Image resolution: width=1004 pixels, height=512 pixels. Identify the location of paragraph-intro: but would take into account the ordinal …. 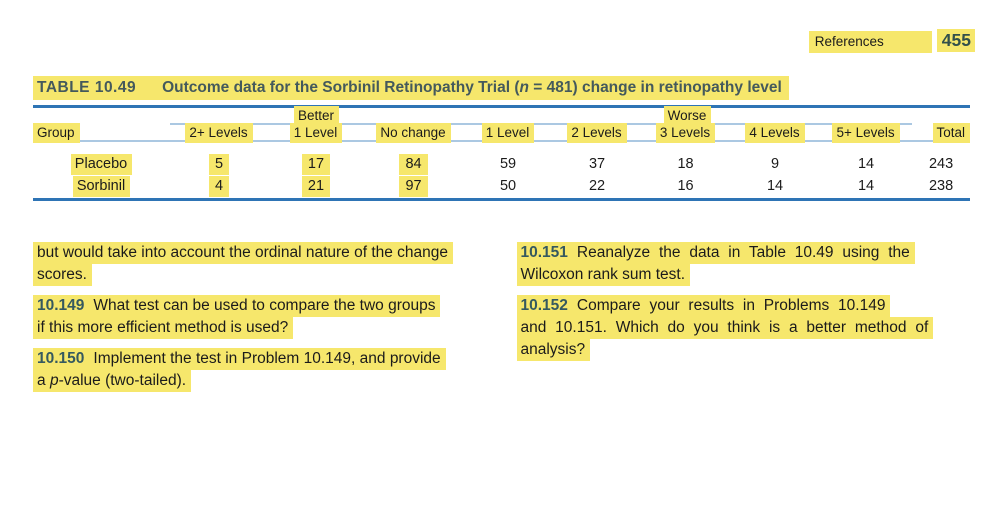
(267, 264).